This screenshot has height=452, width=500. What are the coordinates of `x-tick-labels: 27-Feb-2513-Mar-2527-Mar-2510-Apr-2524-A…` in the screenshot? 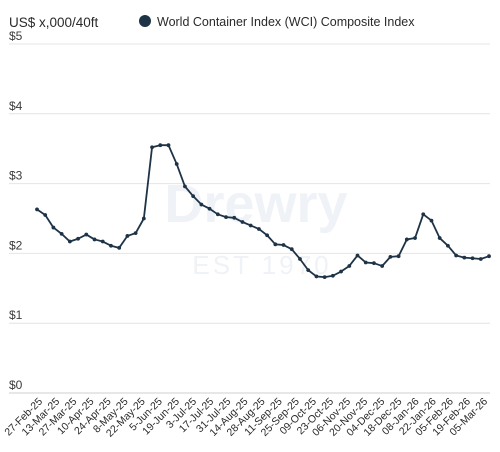 It's located at (246, 418).